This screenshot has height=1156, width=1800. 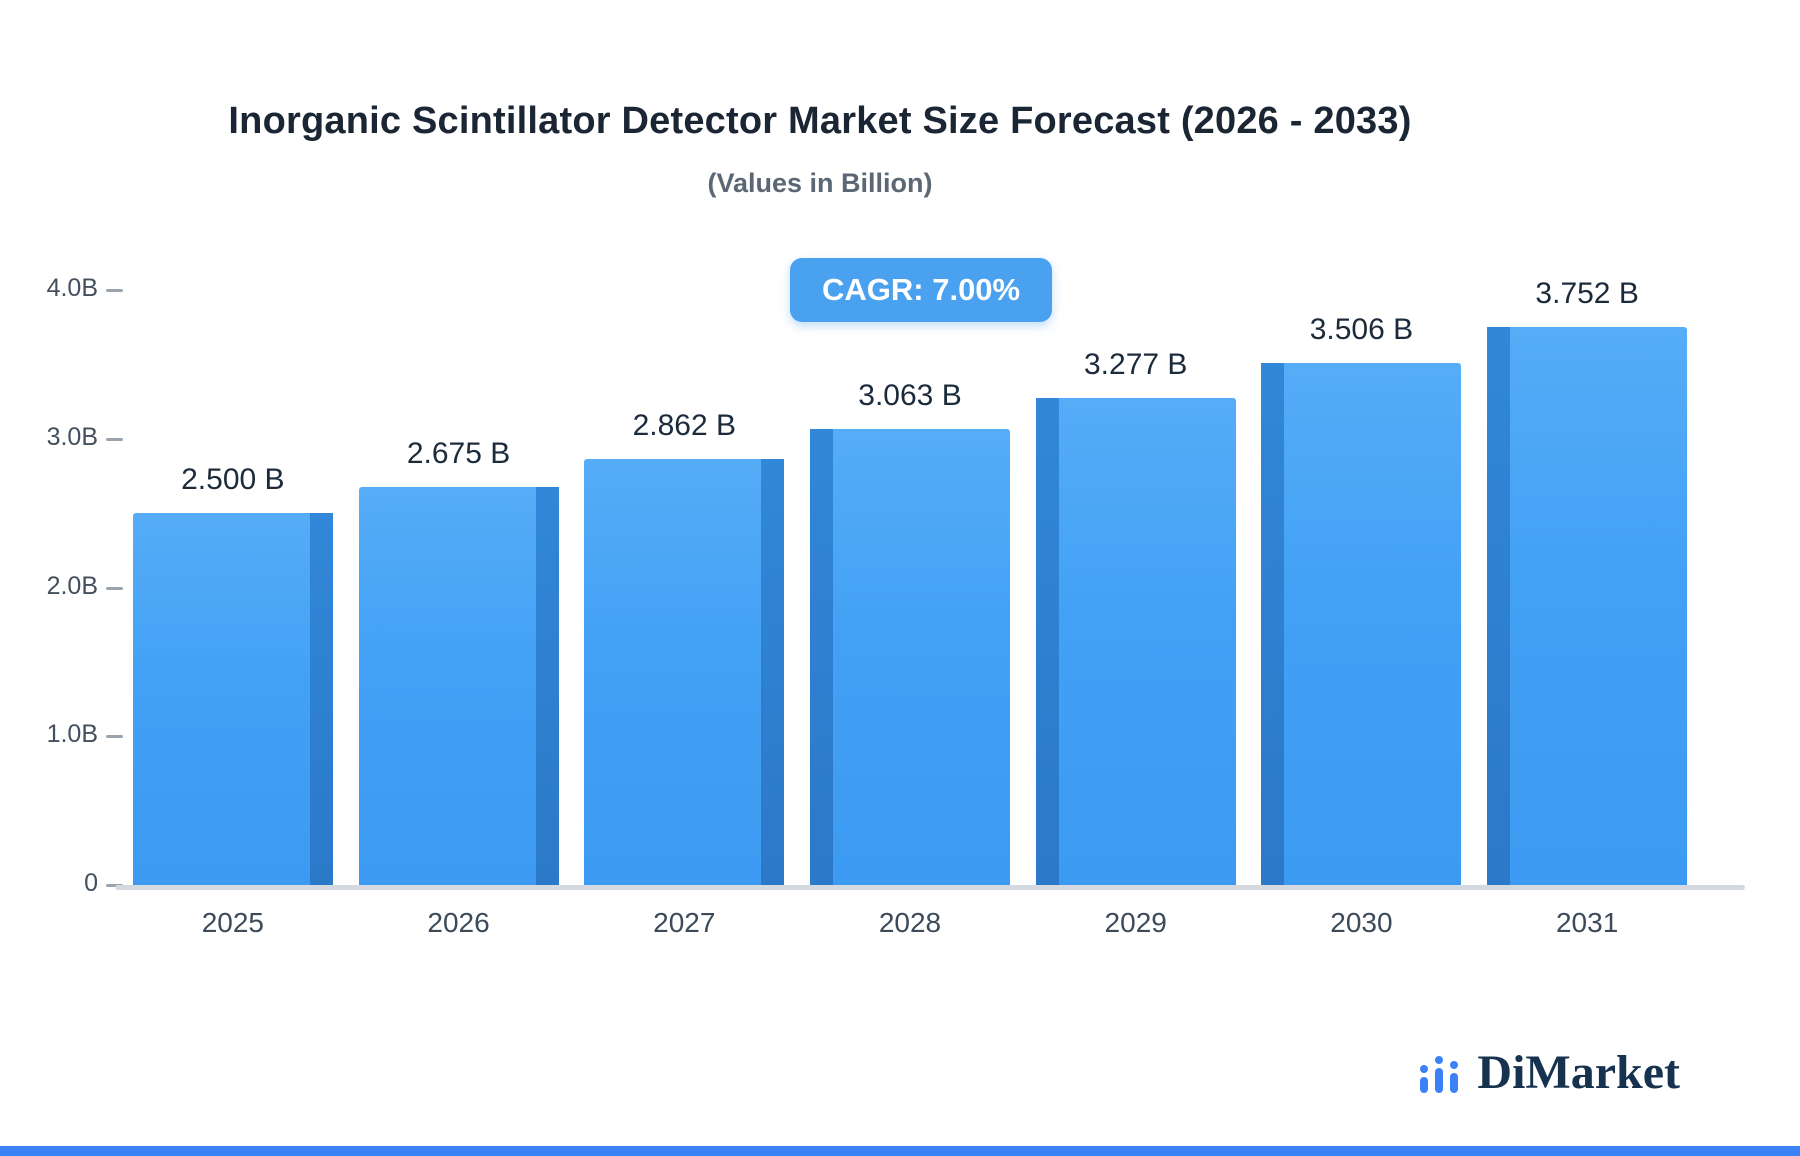 I want to click on x-axis-label: 2028, so click(x=910, y=922).